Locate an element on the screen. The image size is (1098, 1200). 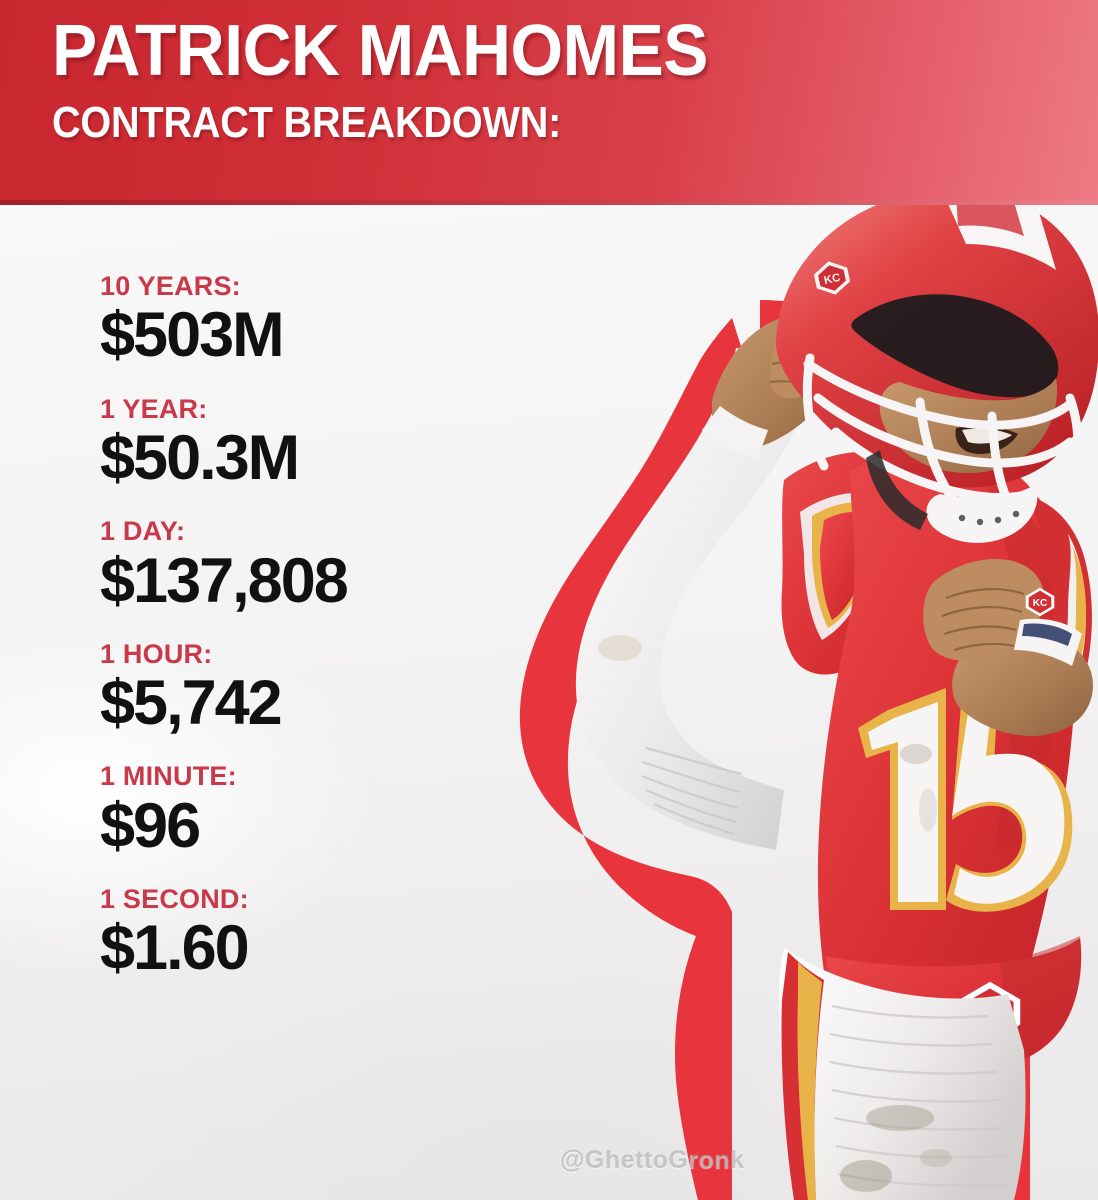
player-pants is located at coordinates (902, 1074).